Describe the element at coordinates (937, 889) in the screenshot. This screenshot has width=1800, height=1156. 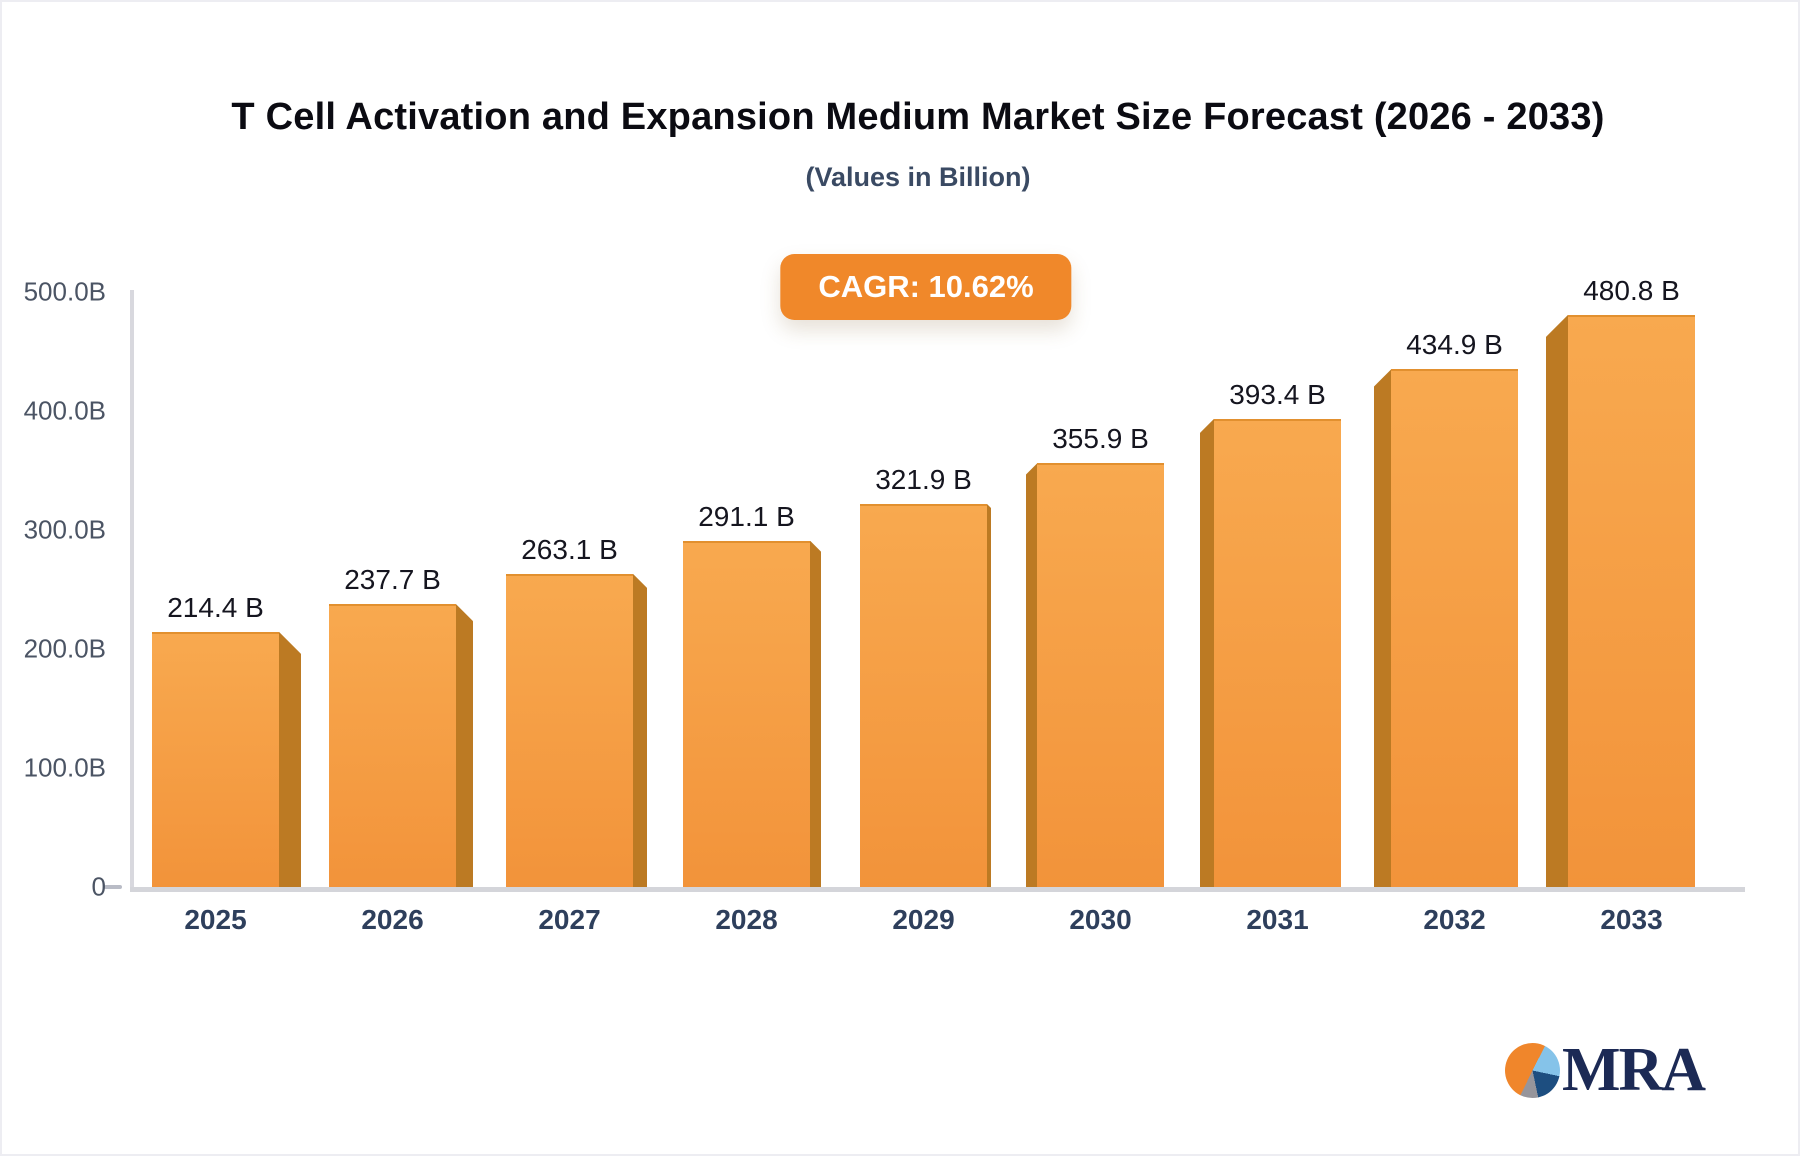
I see `x-axis-baseline` at that location.